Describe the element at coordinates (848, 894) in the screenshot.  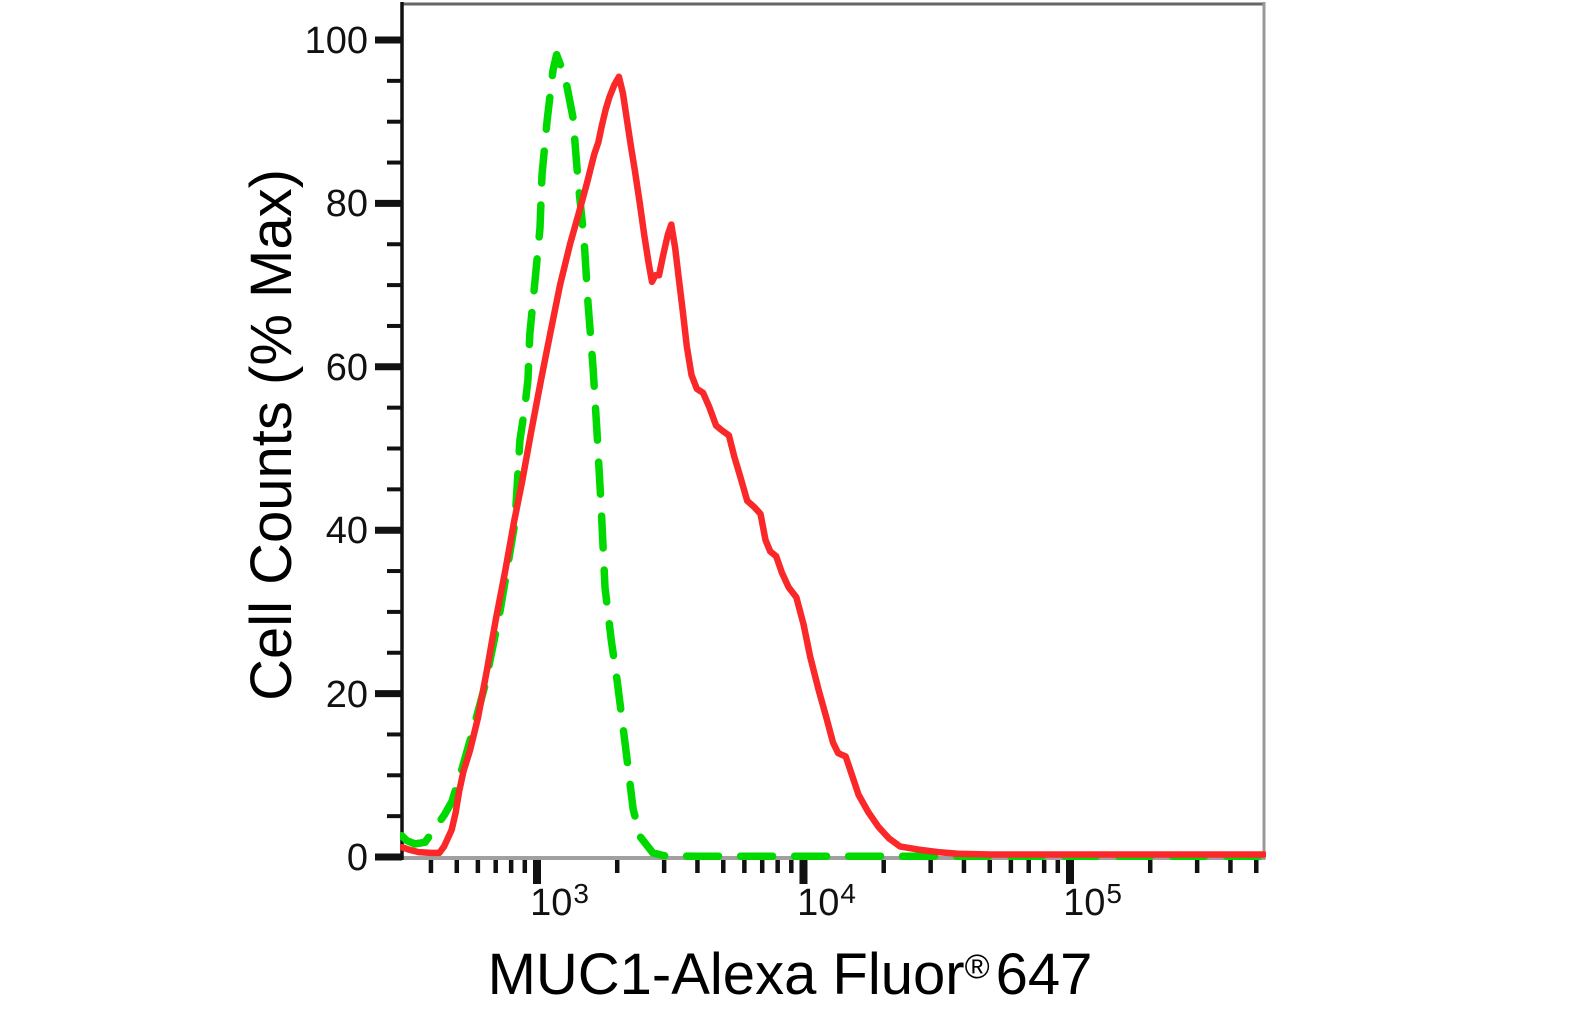
I see `x-tick-exp: 4` at that location.